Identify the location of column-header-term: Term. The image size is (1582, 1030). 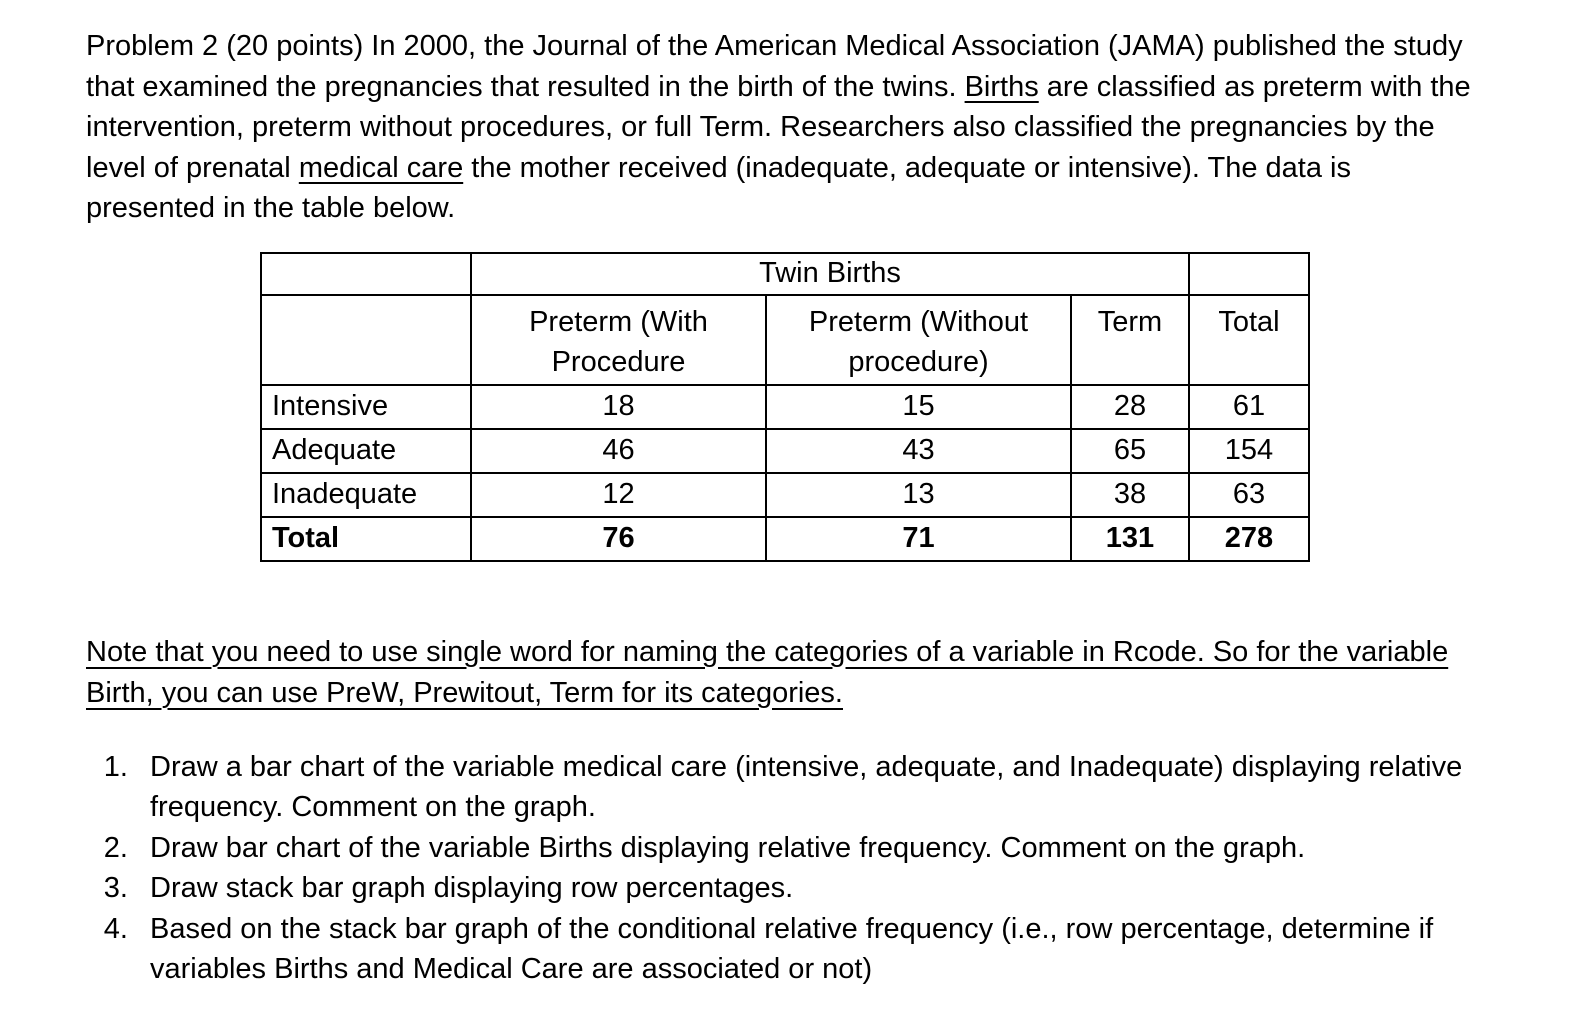
(1130, 339).